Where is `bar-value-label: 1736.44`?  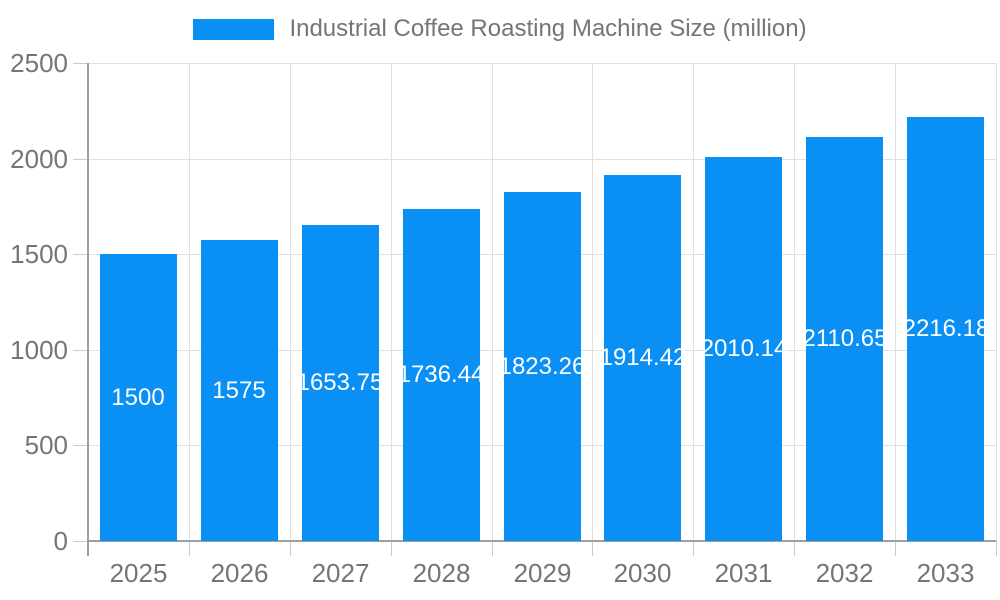 bar-value-label: 1736.44 is located at coordinates (441, 374).